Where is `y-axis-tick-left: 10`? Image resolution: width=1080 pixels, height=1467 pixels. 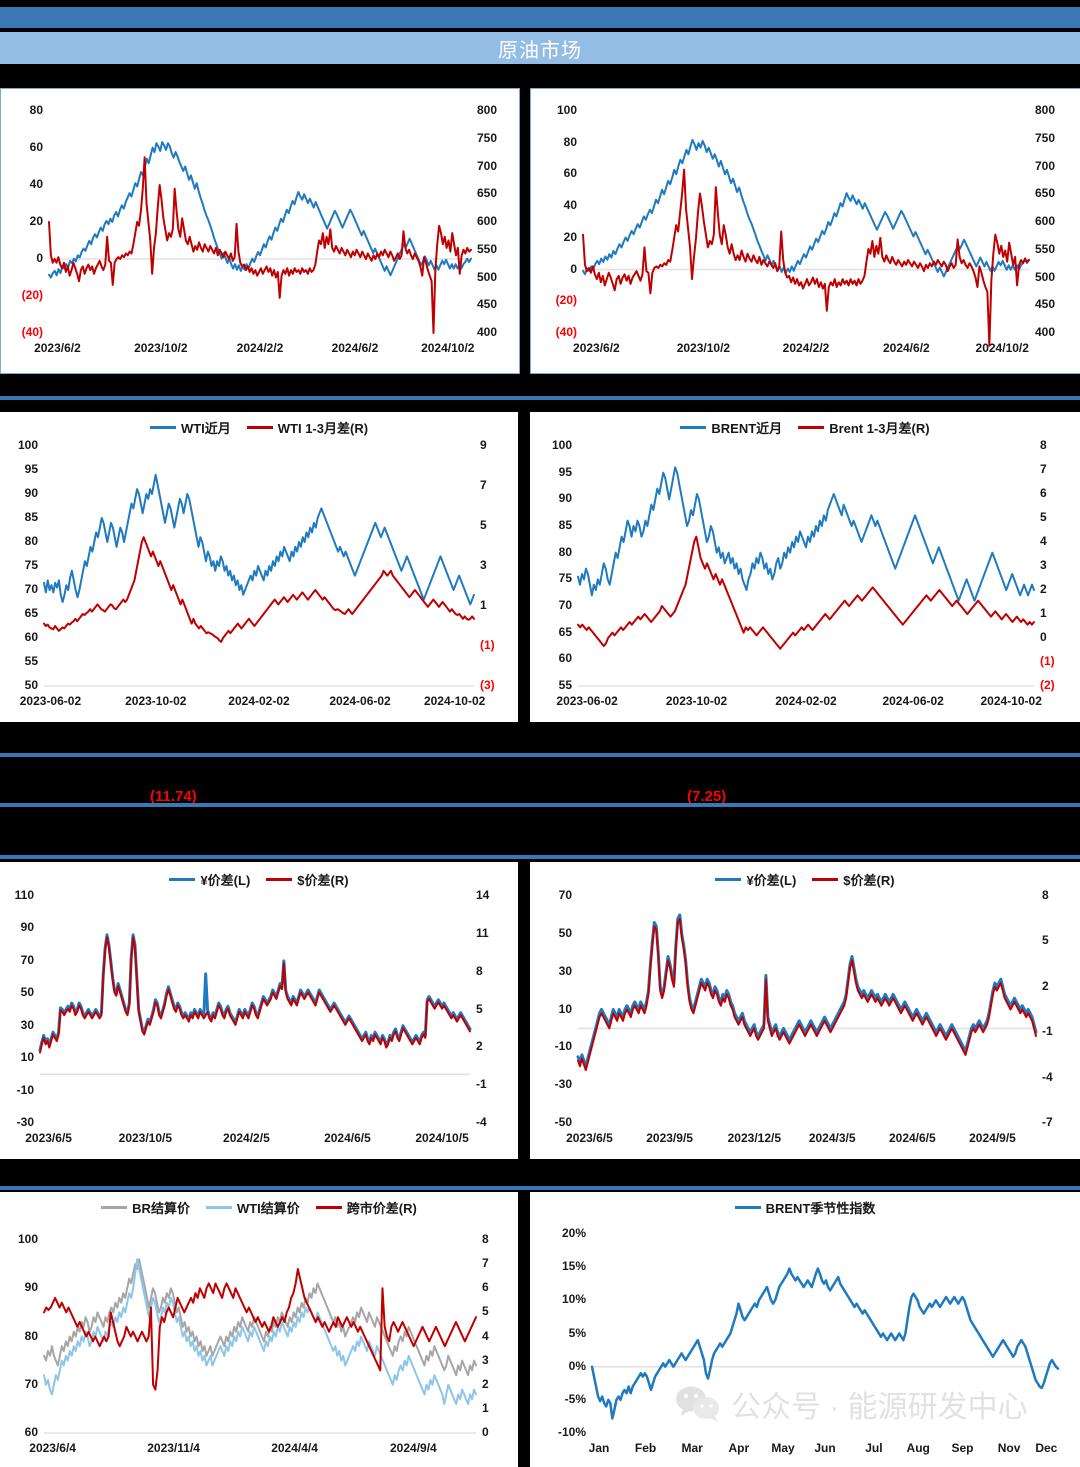 y-axis-tick-left: 10 is located at coordinates (565, 1008).